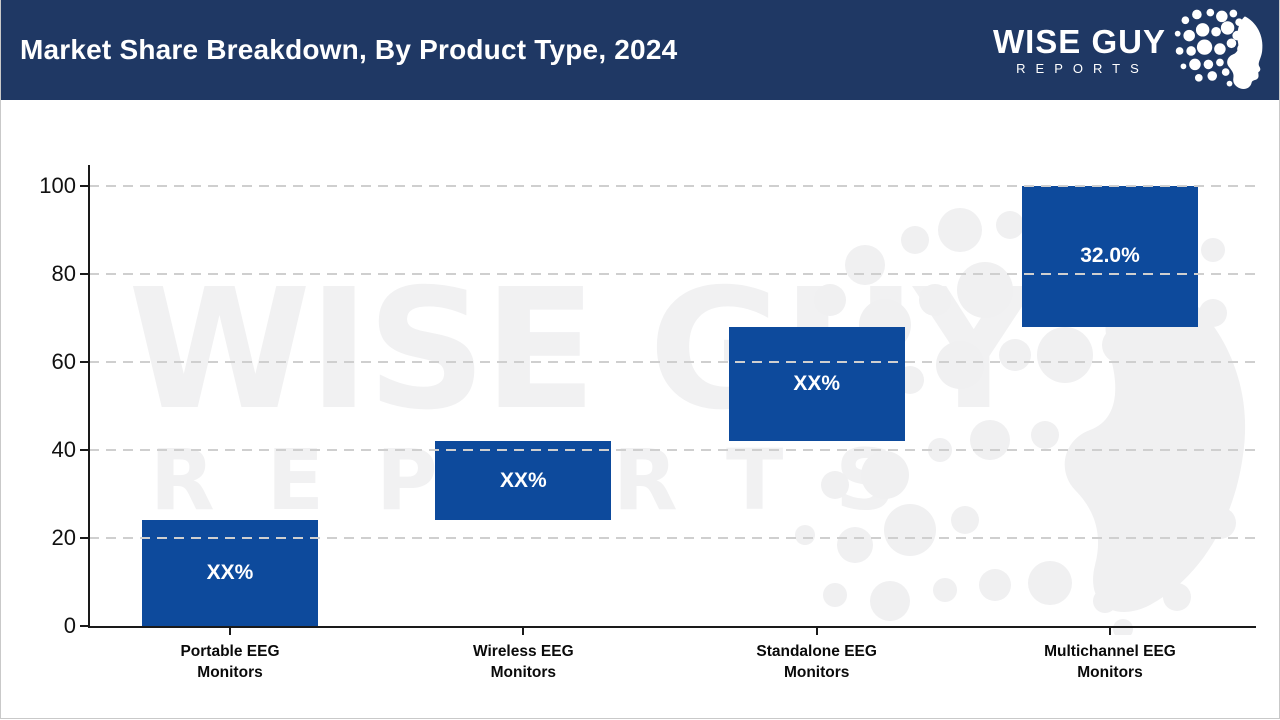 The image size is (1280, 720). I want to click on y-axis-tick-label: 0, so click(69, 625).